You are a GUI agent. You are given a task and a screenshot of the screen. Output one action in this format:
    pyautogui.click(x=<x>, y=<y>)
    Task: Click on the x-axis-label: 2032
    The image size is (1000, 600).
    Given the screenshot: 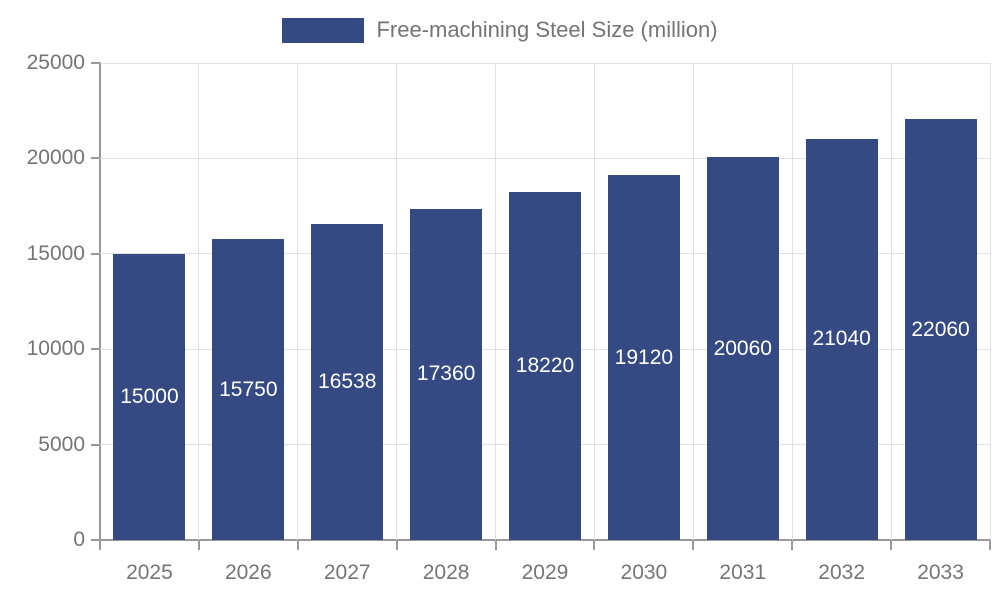 What is the action you would take?
    pyautogui.click(x=842, y=572)
    